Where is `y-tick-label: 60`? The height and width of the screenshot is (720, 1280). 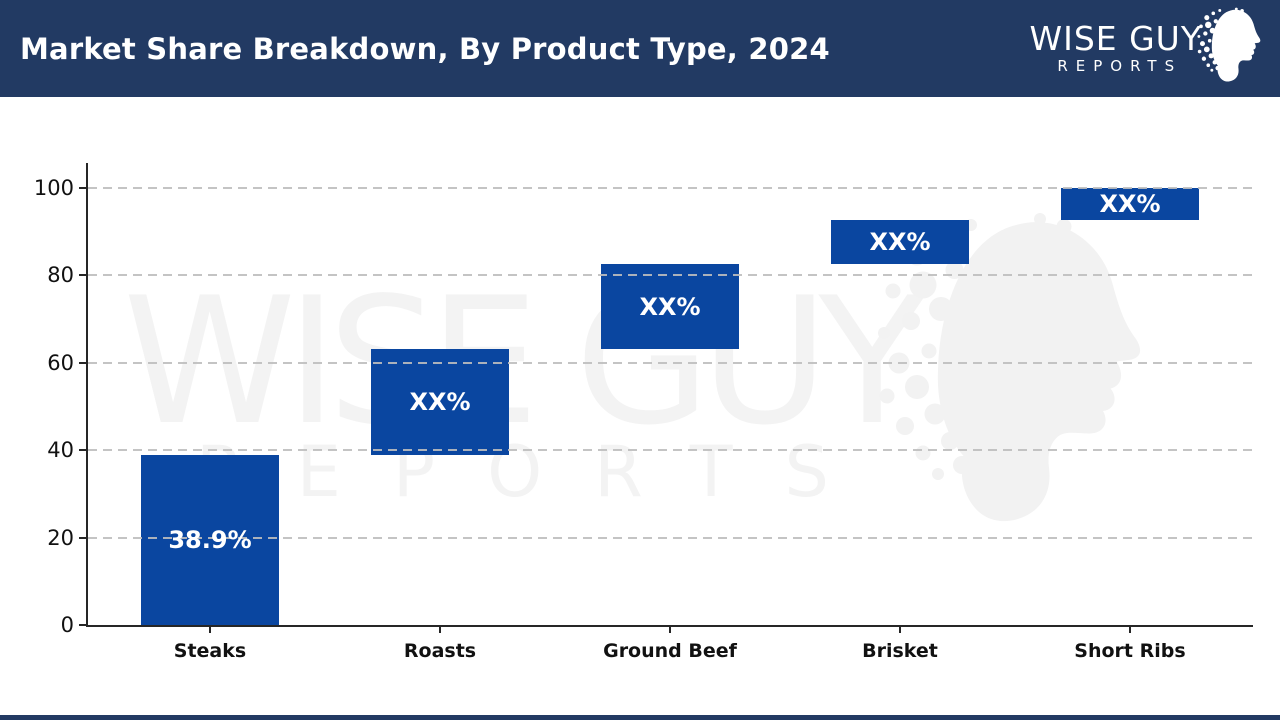
y-tick-label: 60 is located at coordinates (60, 362).